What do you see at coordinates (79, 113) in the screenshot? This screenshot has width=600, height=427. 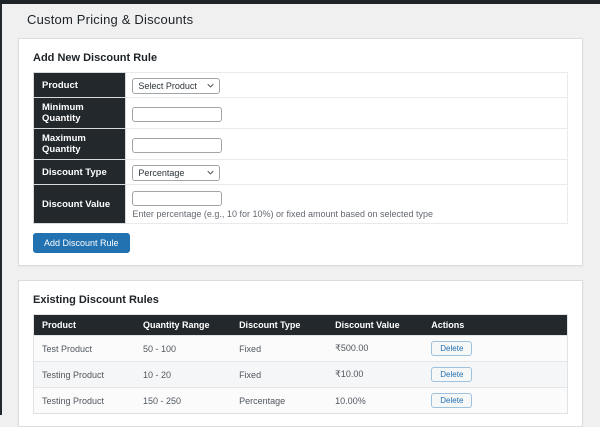 I see `field-label-minimum-quantity: Minimum Quantity` at bounding box center [79, 113].